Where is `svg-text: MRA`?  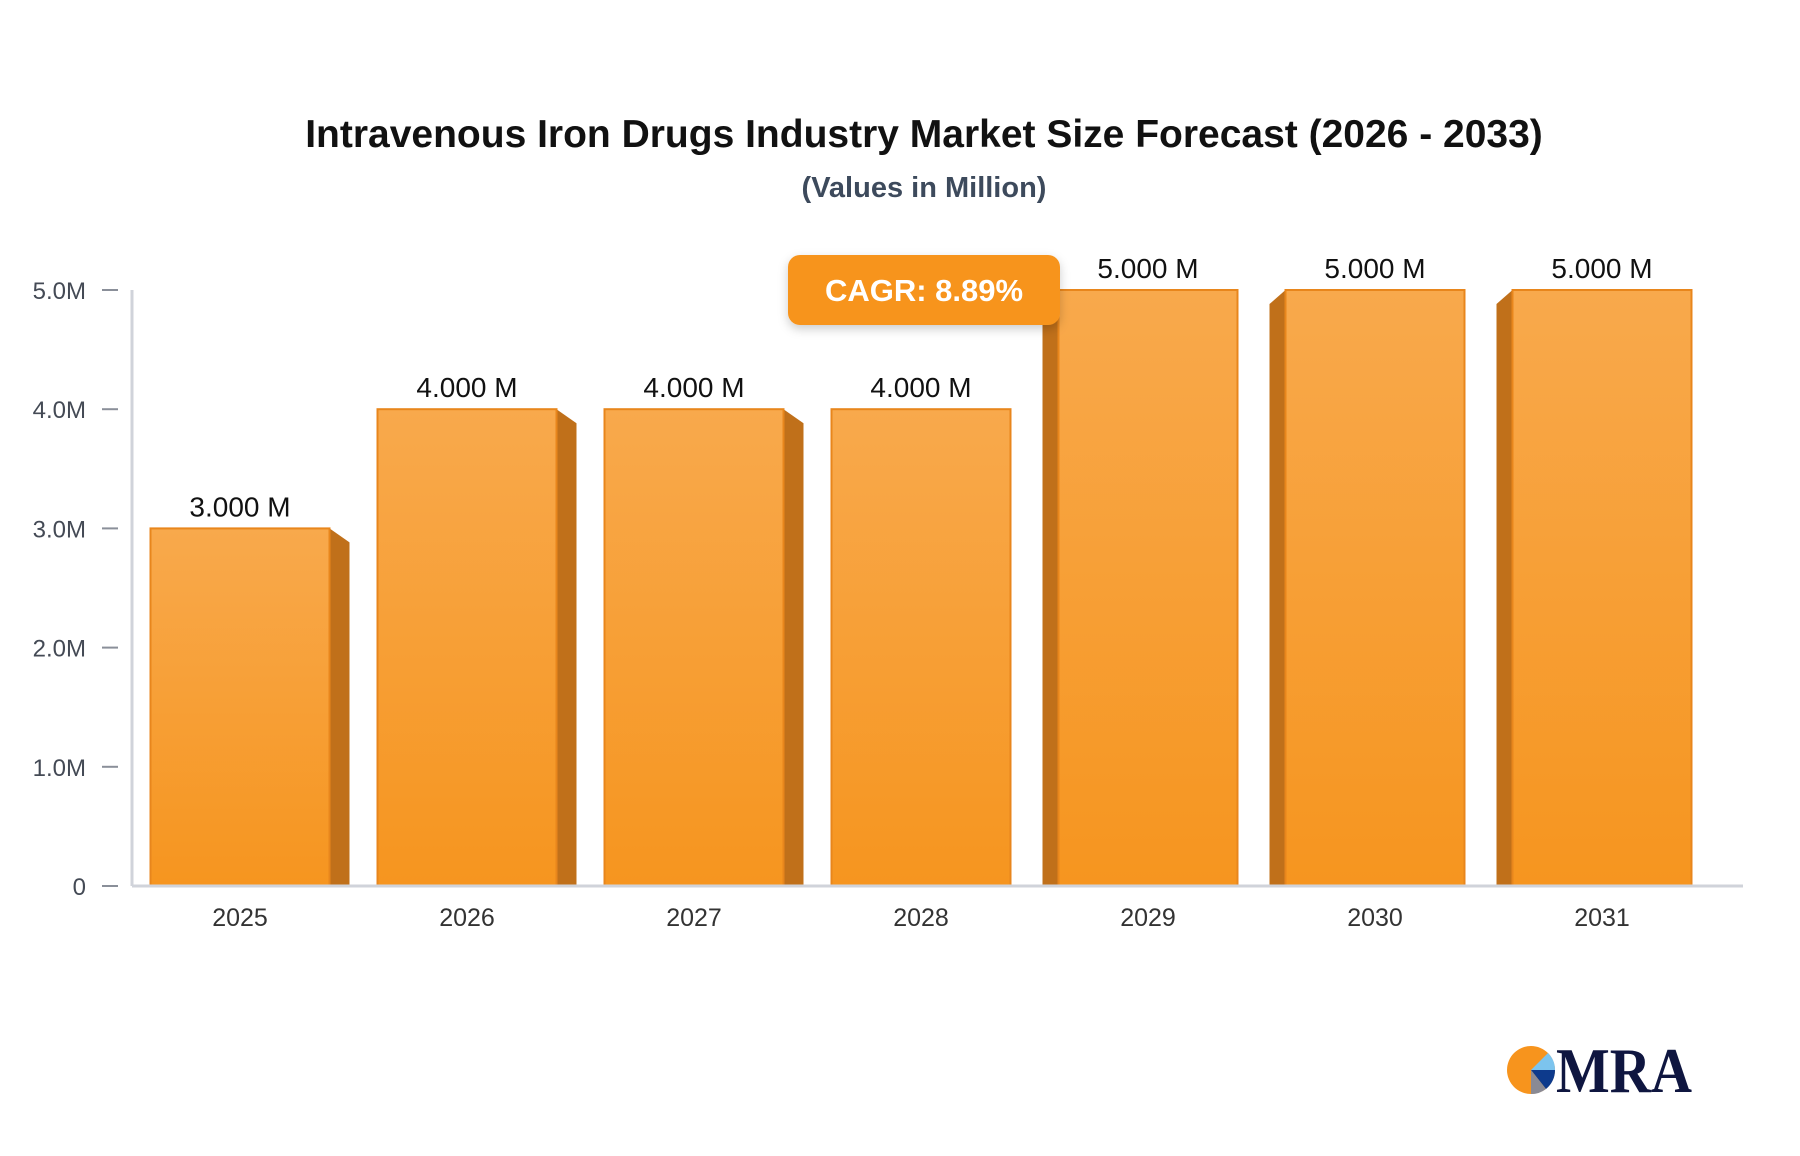
svg-text: MRA is located at coordinates (1624, 1070).